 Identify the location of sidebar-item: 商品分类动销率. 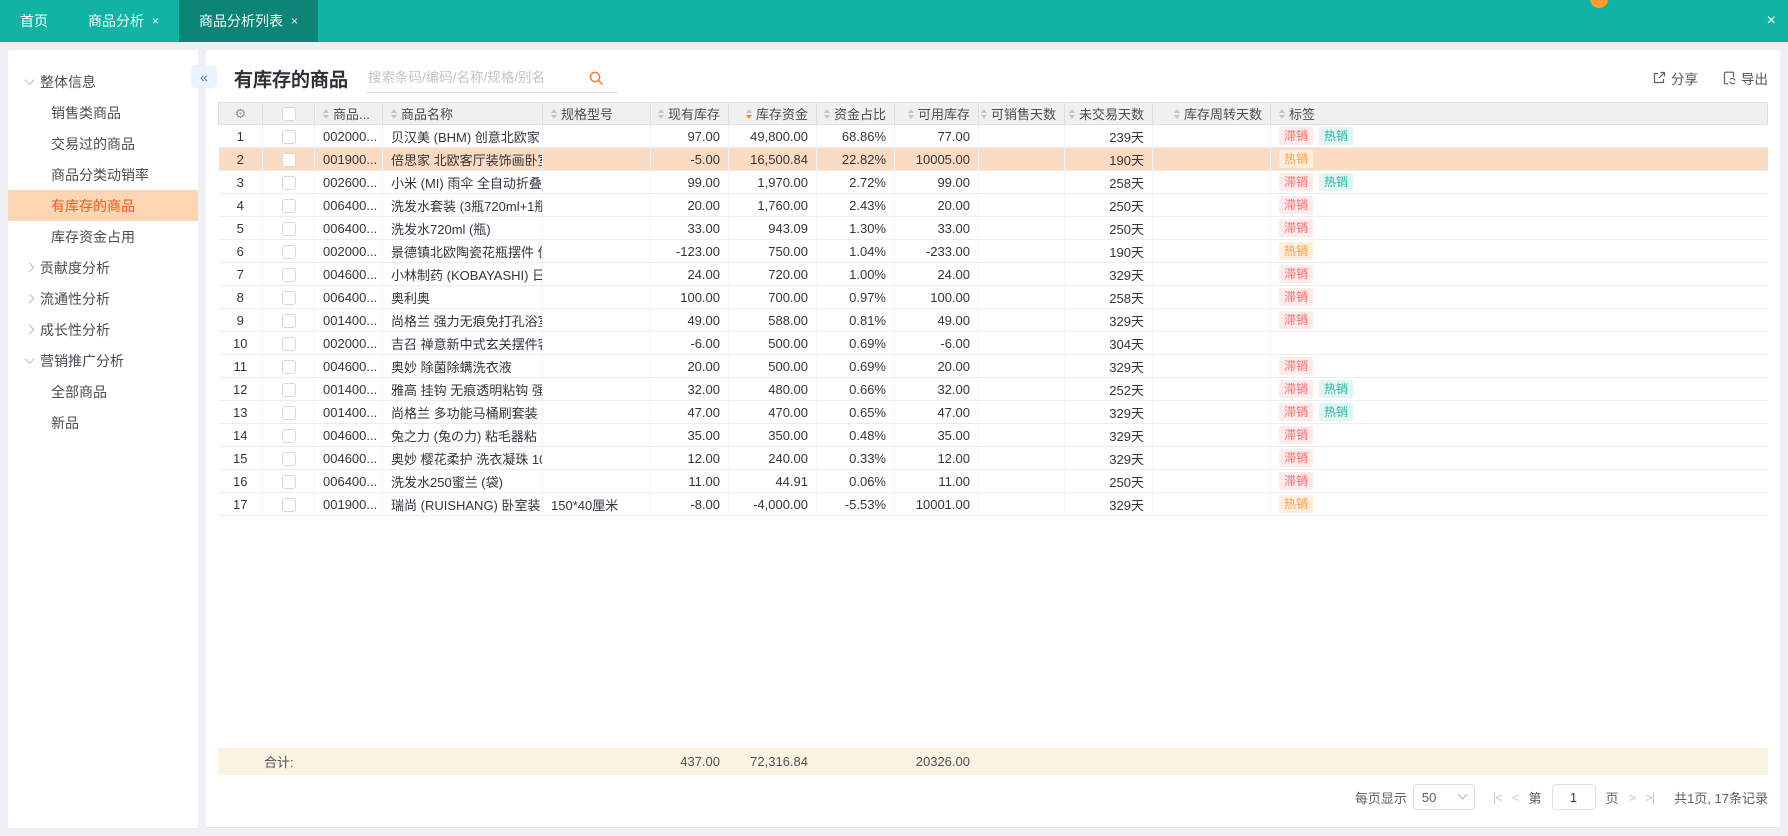
(103, 174).